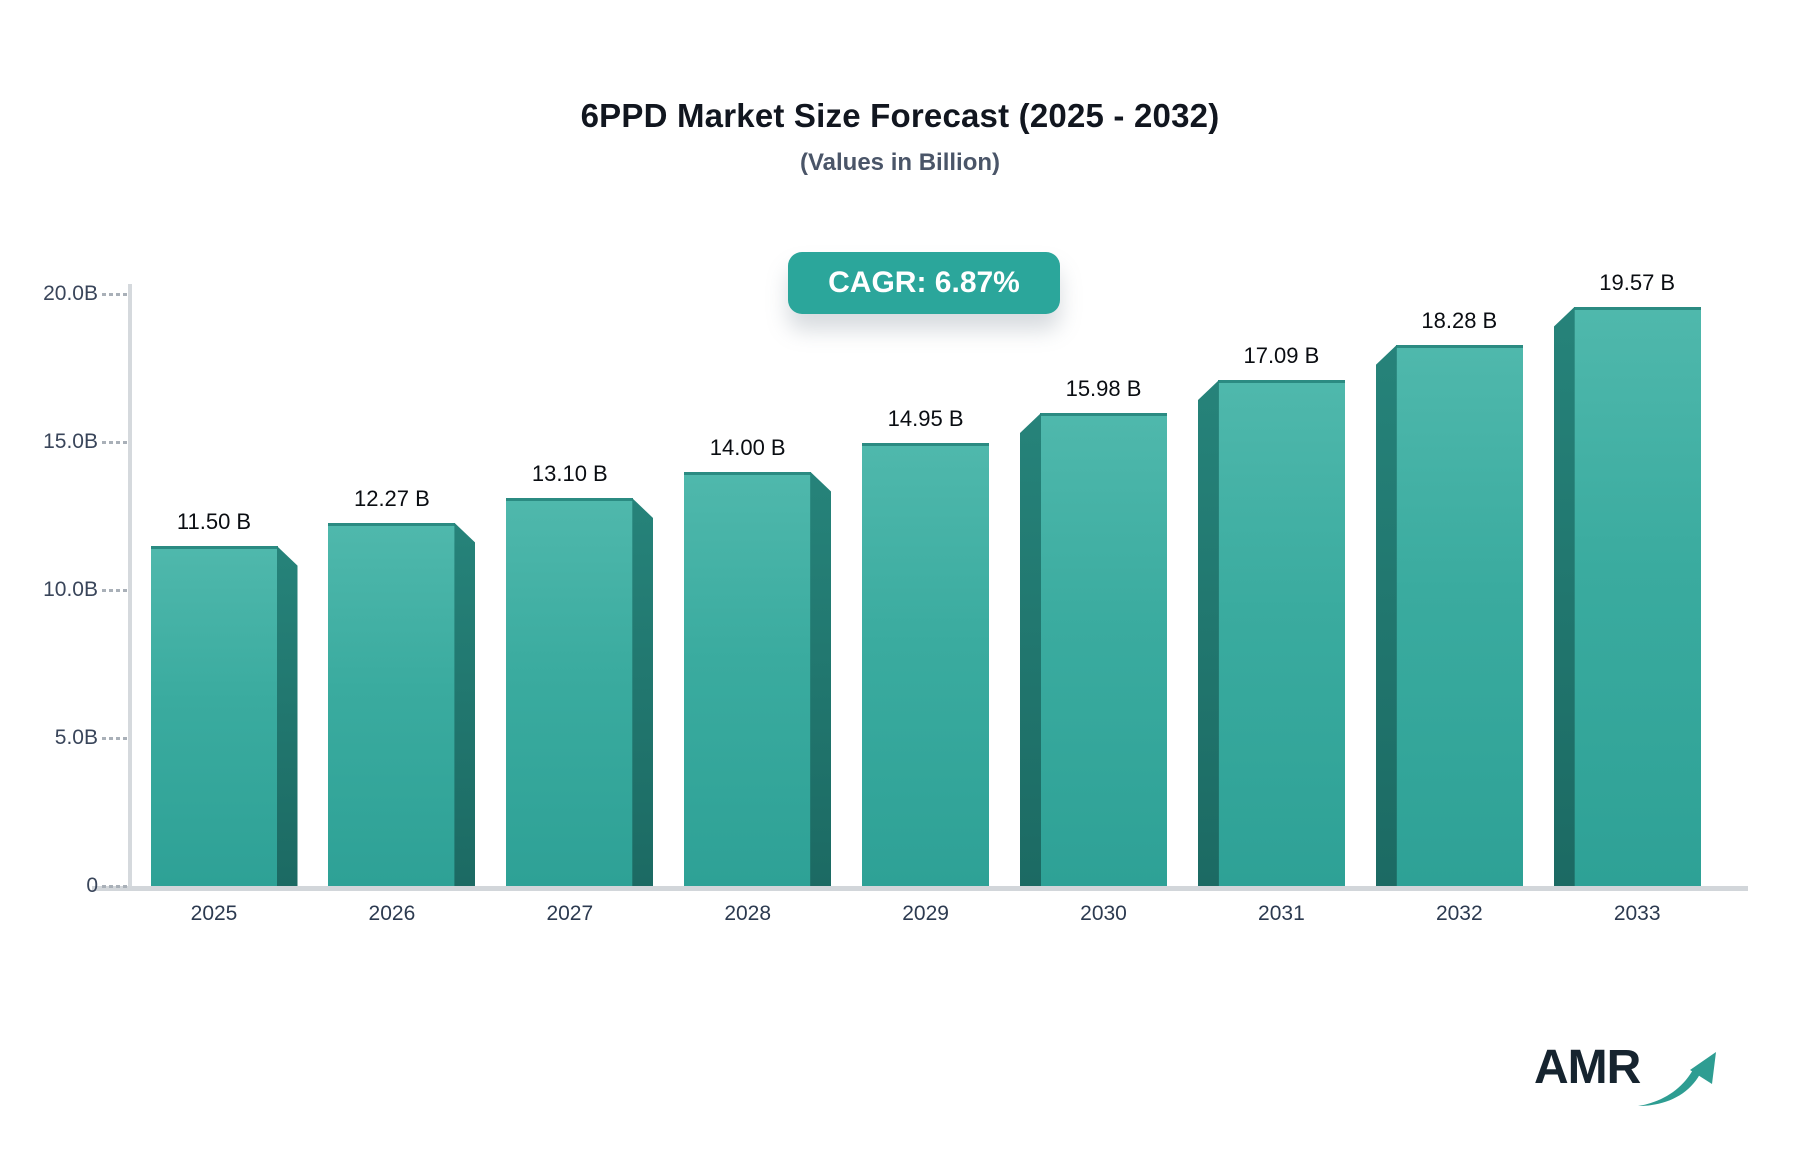  What do you see at coordinates (1281, 913) in the screenshot?
I see `x-axis-label-2031: 2031` at bounding box center [1281, 913].